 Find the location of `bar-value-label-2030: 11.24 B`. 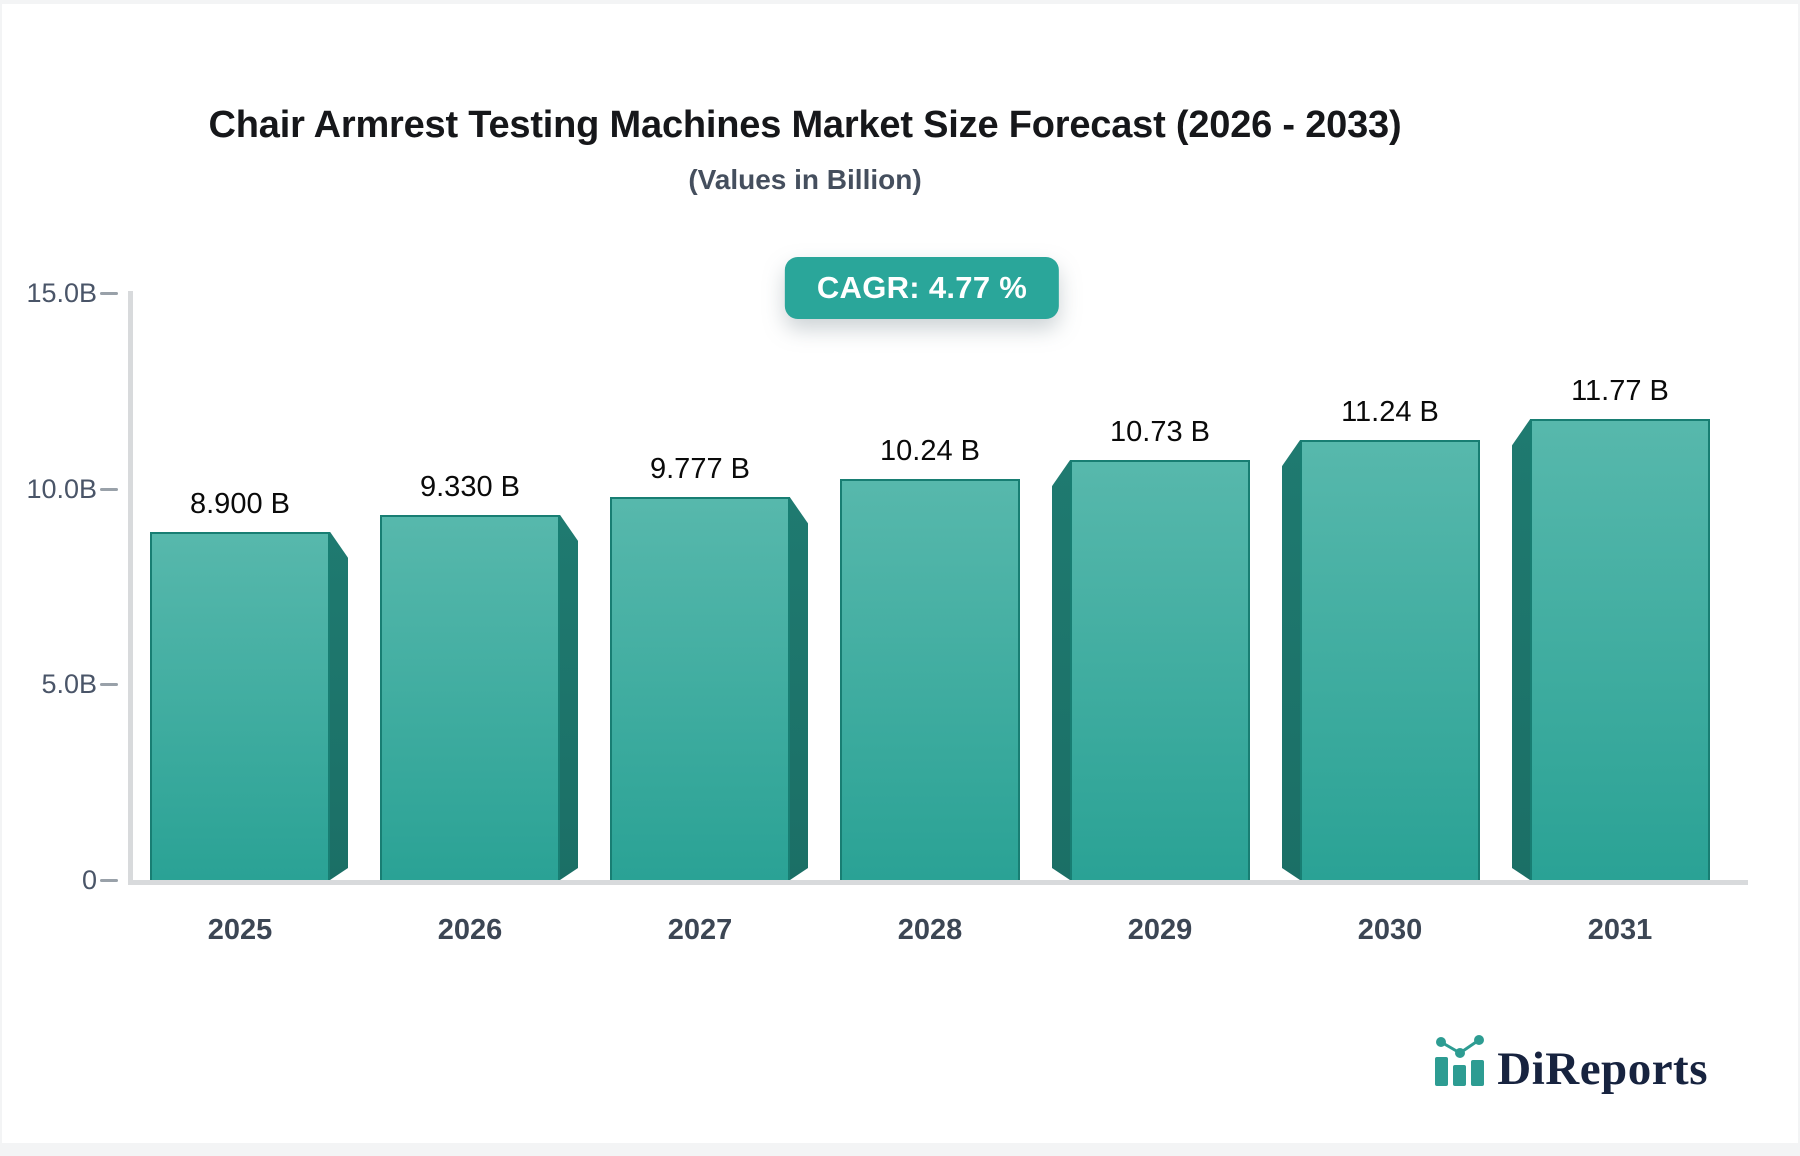

bar-value-label-2030: 11.24 B is located at coordinates (1390, 412).